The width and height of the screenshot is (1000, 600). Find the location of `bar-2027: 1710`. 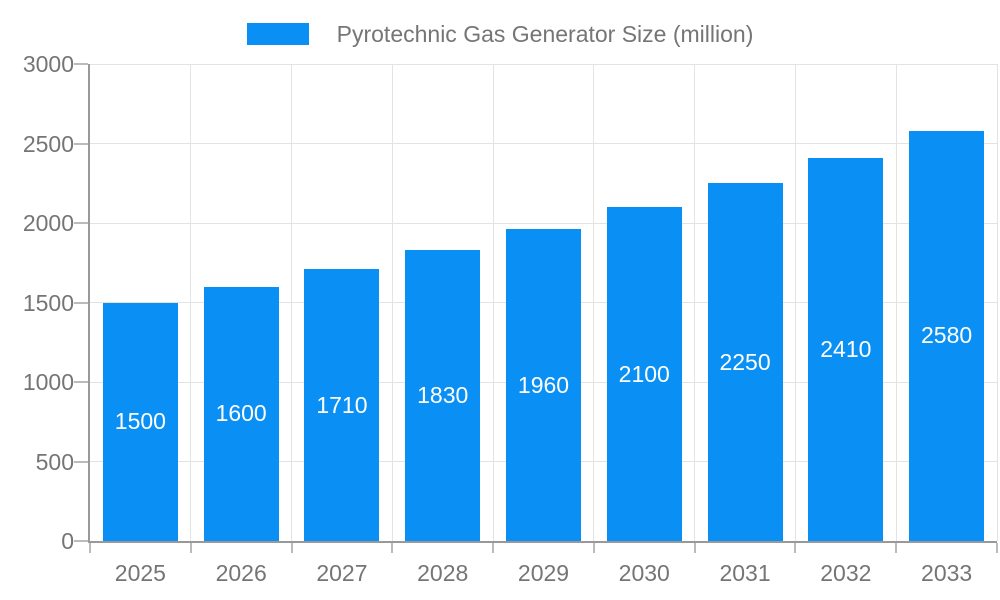

bar-2027: 1710 is located at coordinates (342, 405).